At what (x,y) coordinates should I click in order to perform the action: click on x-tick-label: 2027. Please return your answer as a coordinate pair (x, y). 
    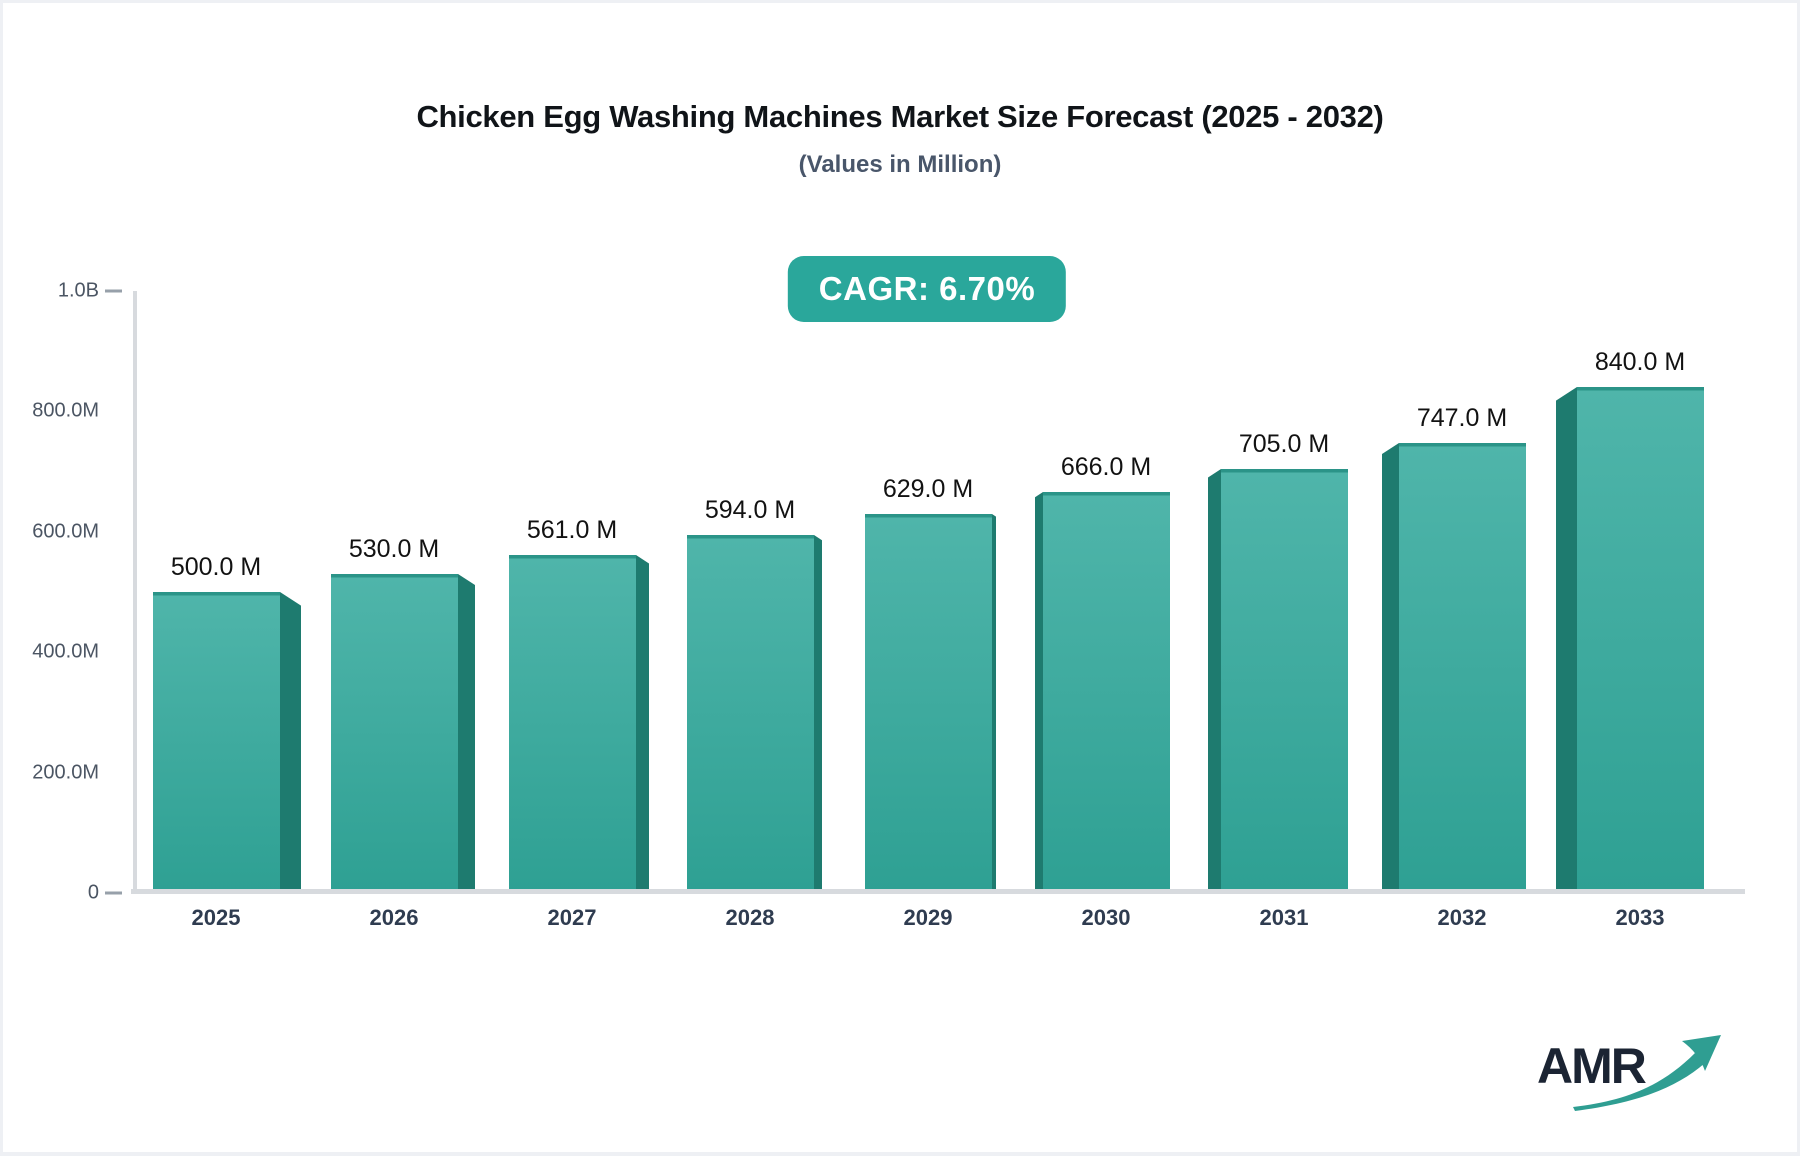
    Looking at the image, I should click on (572, 917).